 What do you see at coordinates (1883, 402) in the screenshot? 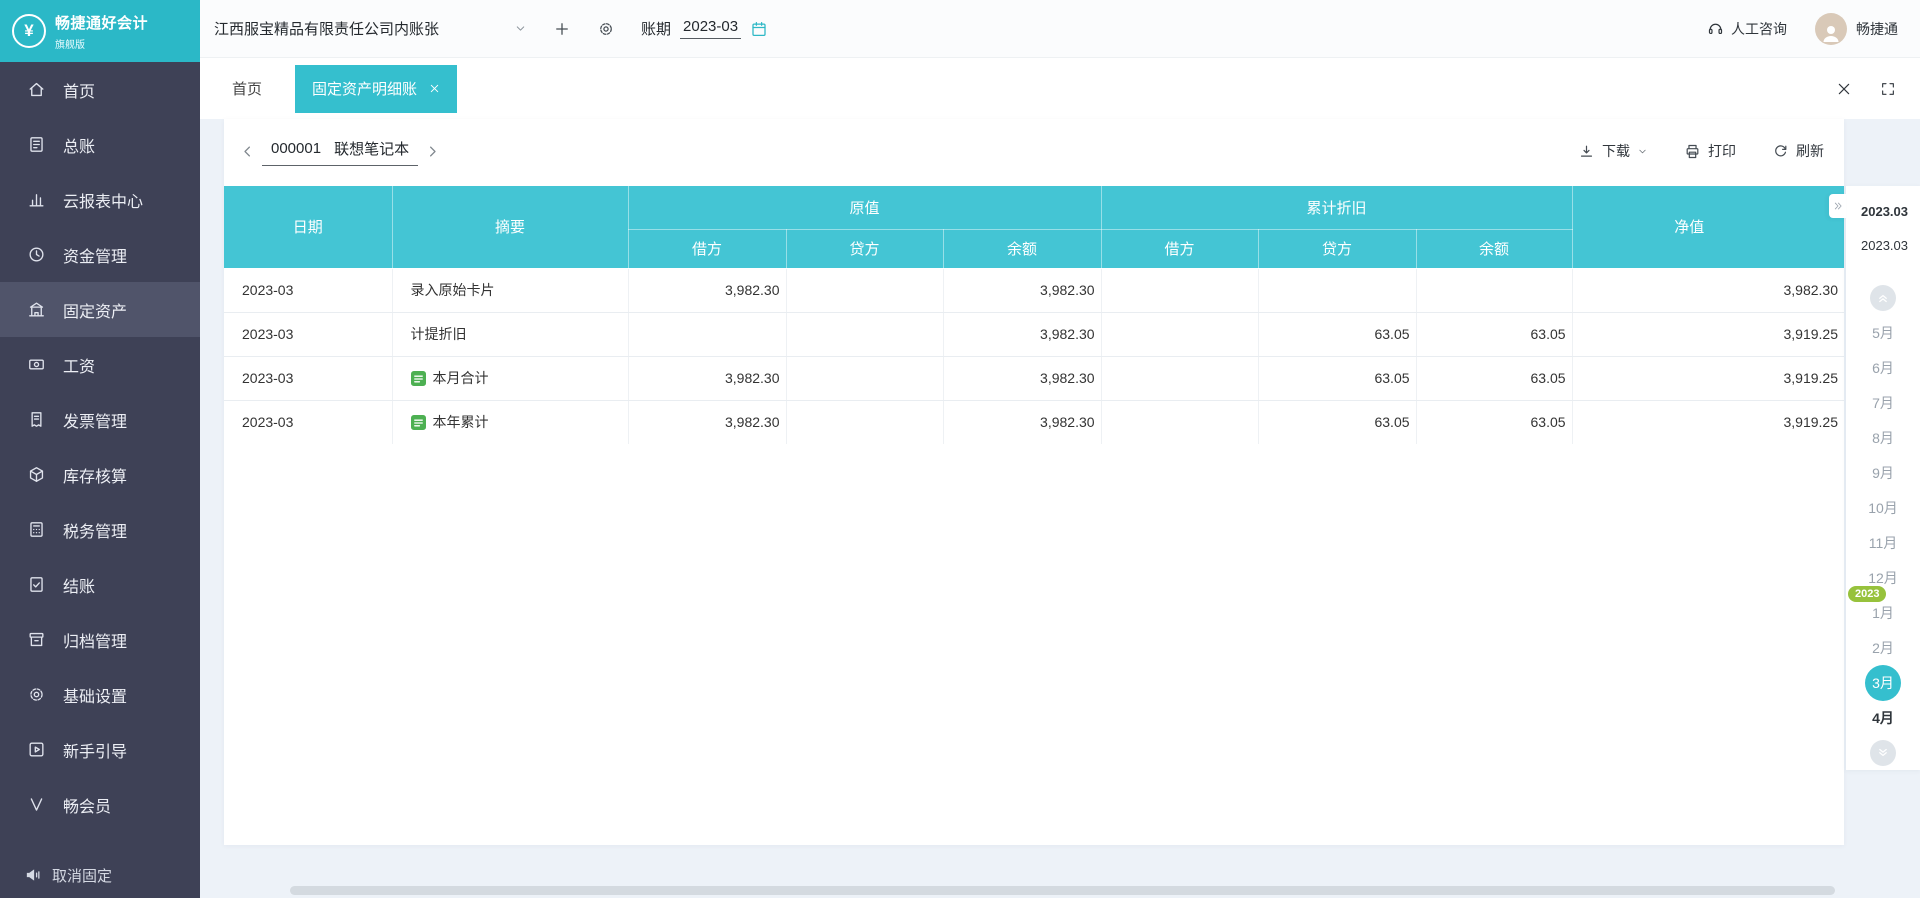
I see `month-item: 7月` at bounding box center [1883, 402].